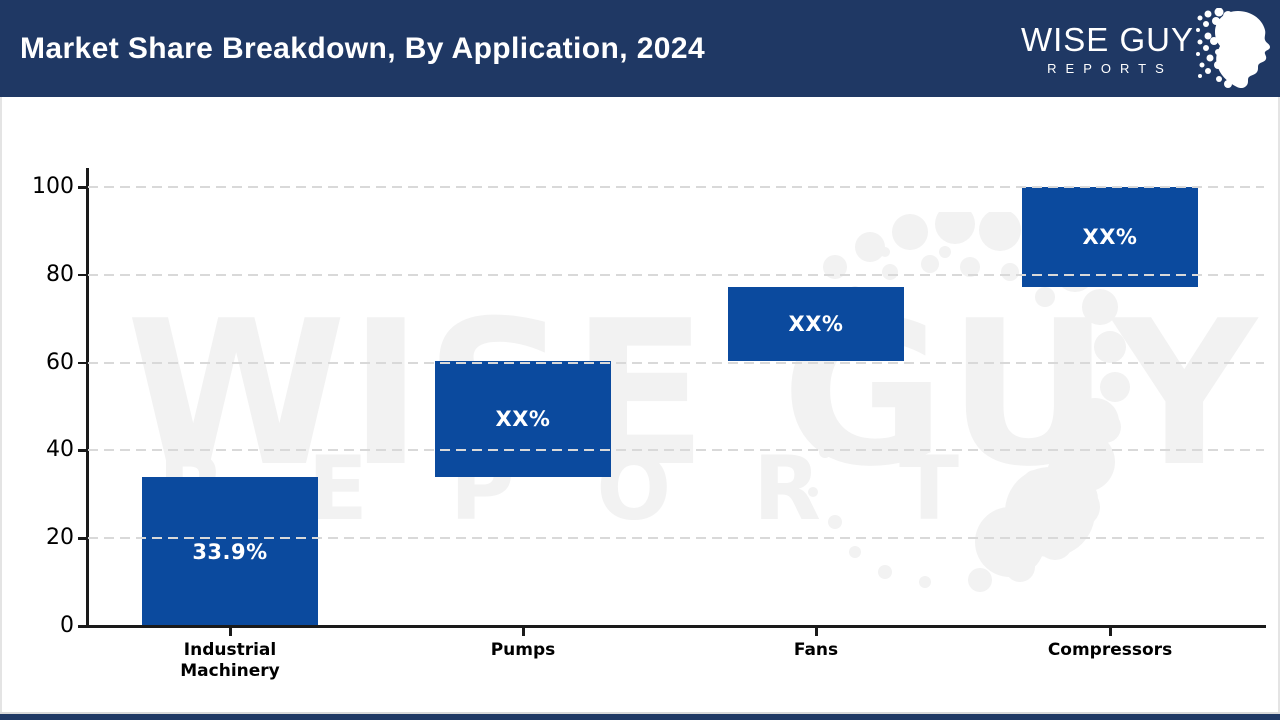 Image resolution: width=1280 pixels, height=720 pixels. I want to click on x-axis-tick-fans, so click(816, 632).